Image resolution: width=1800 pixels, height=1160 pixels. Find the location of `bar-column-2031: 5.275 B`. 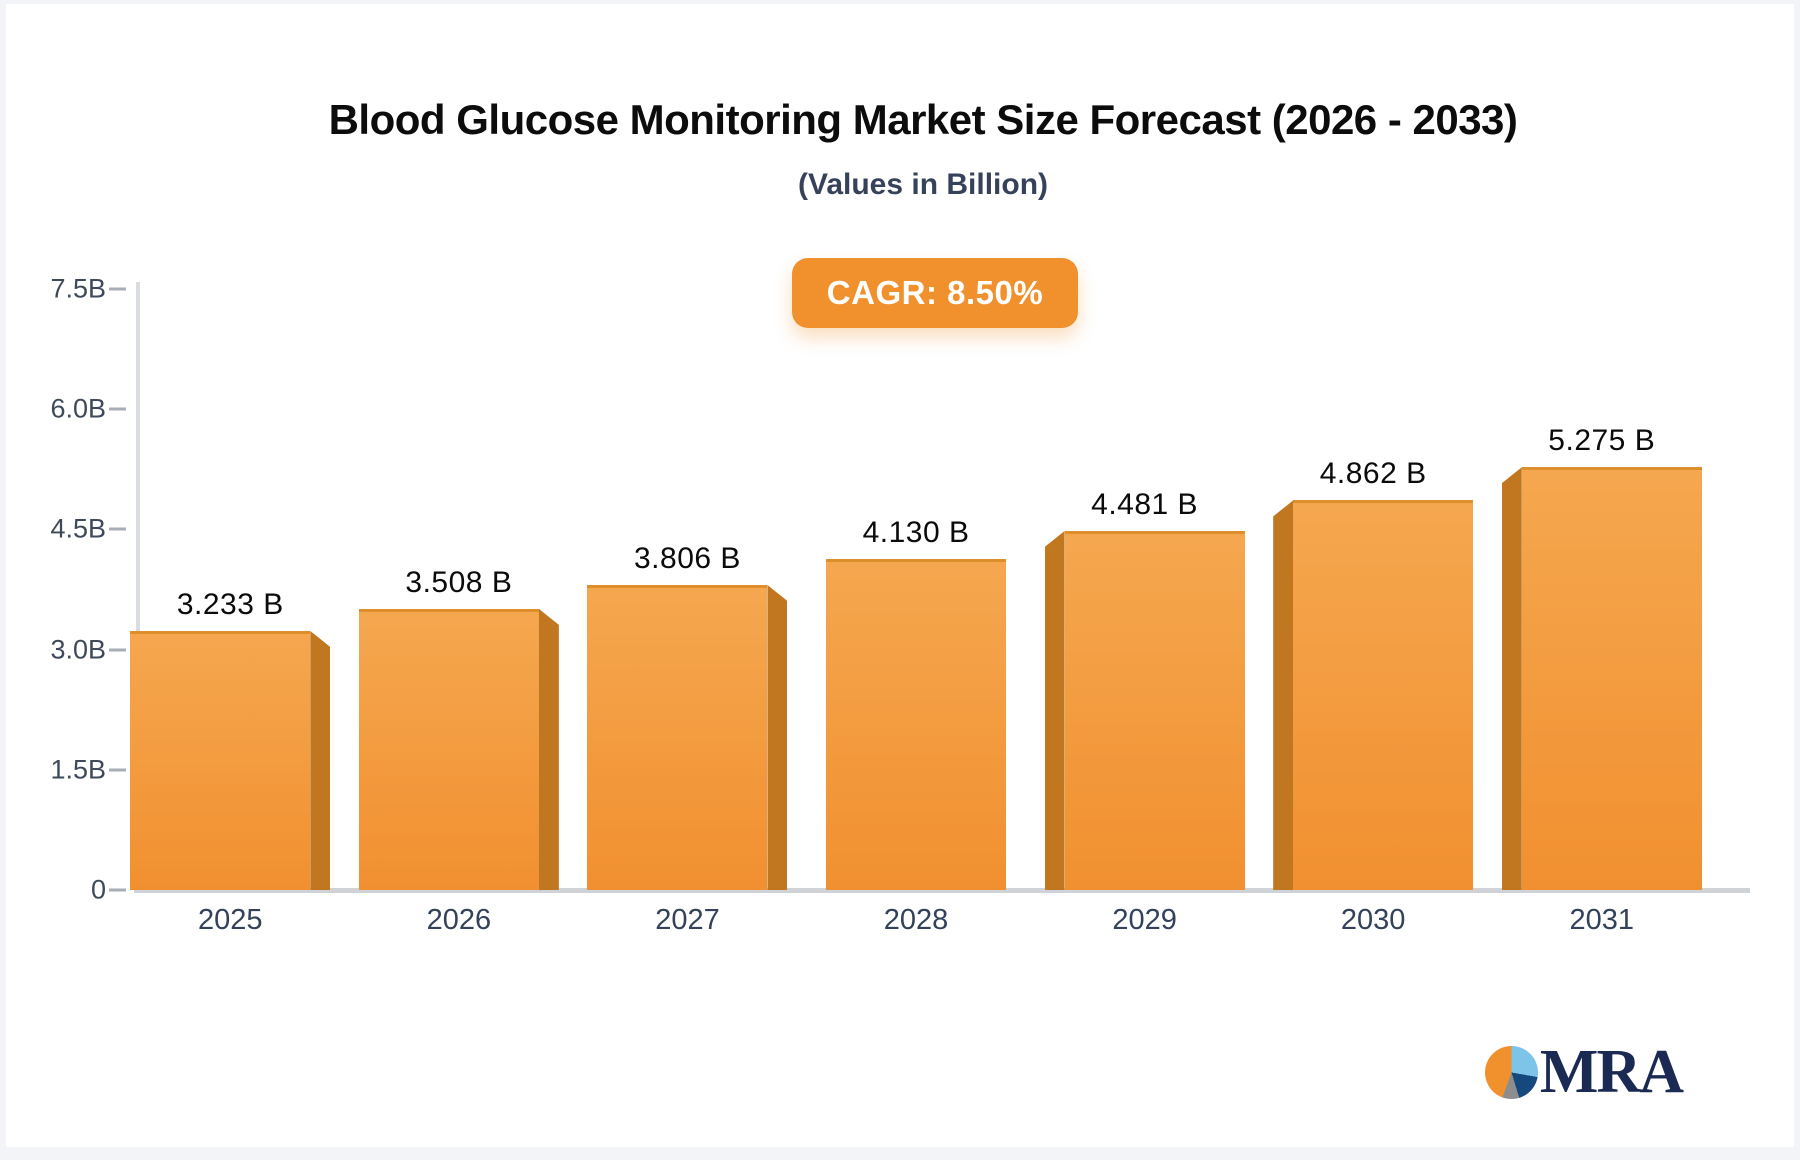

bar-column-2031: 5.275 B is located at coordinates (1601, 589).